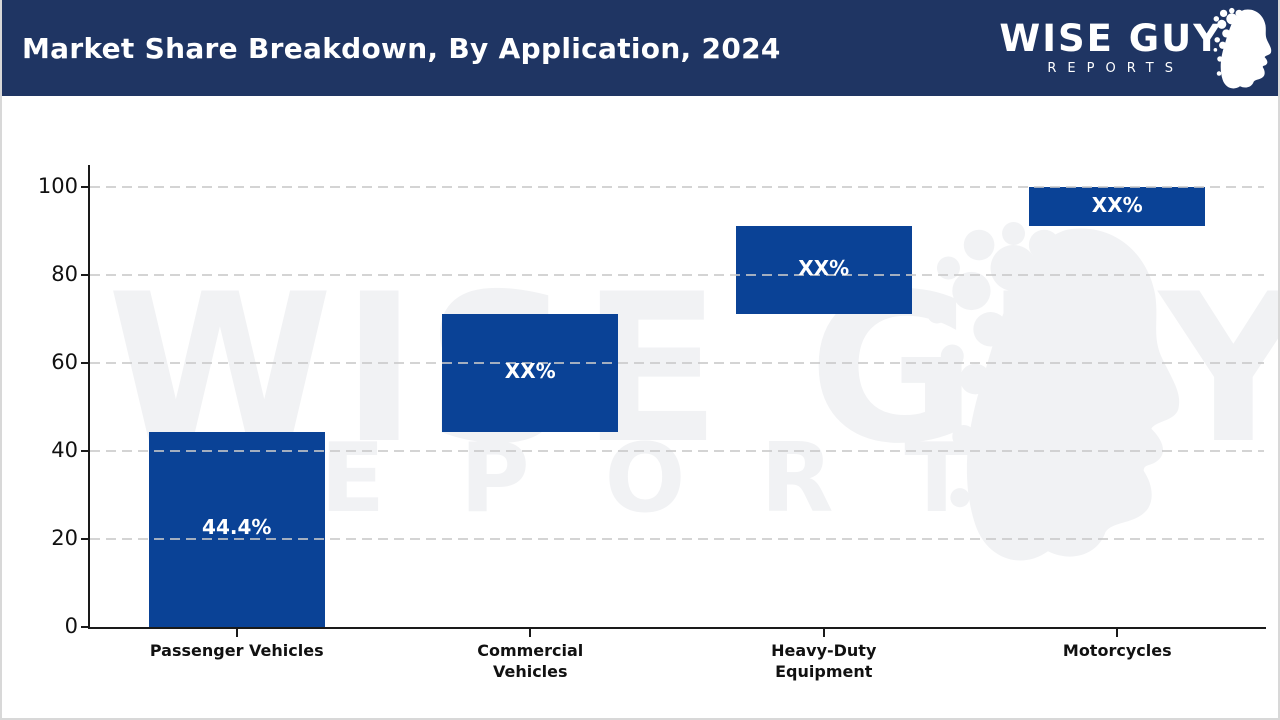  Describe the element at coordinates (1115, 68) in the screenshot. I see `logo-subtitle: REPORTS` at that location.